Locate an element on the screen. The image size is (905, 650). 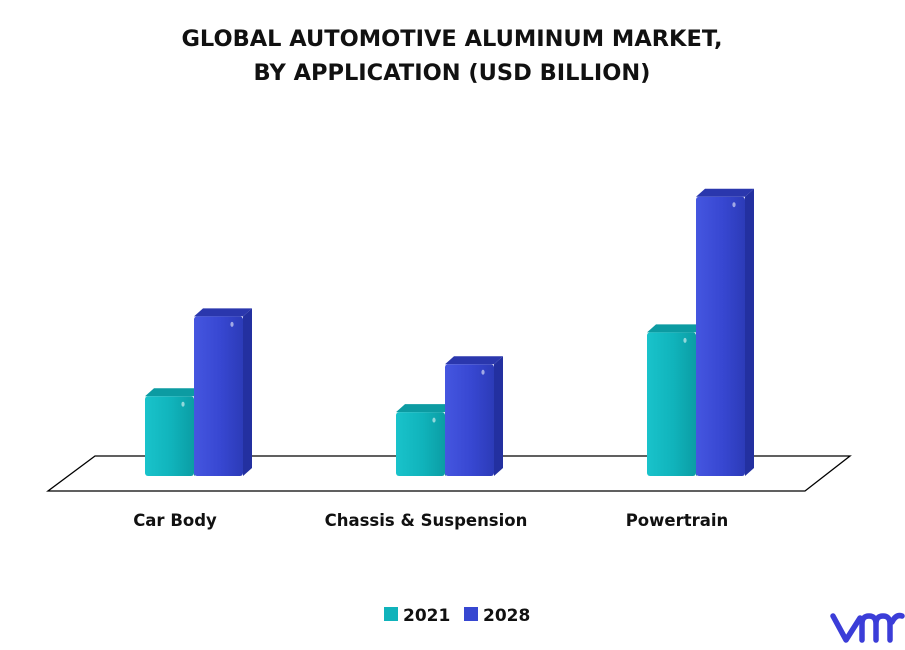
legend-swatch-2028 is located at coordinates (471, 614).